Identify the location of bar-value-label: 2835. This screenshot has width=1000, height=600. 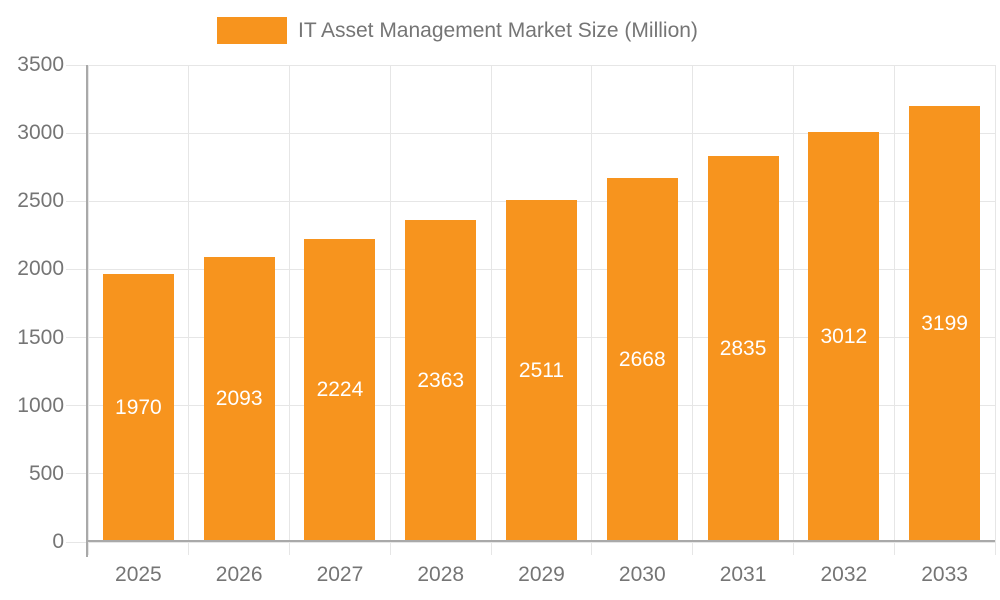
(743, 348).